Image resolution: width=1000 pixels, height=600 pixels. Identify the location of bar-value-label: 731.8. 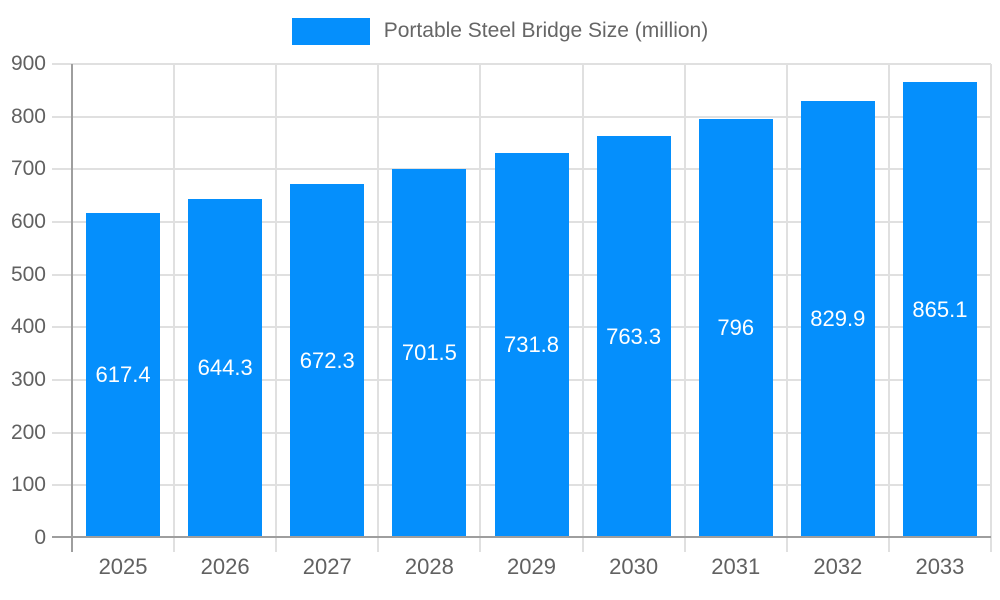
(531, 345).